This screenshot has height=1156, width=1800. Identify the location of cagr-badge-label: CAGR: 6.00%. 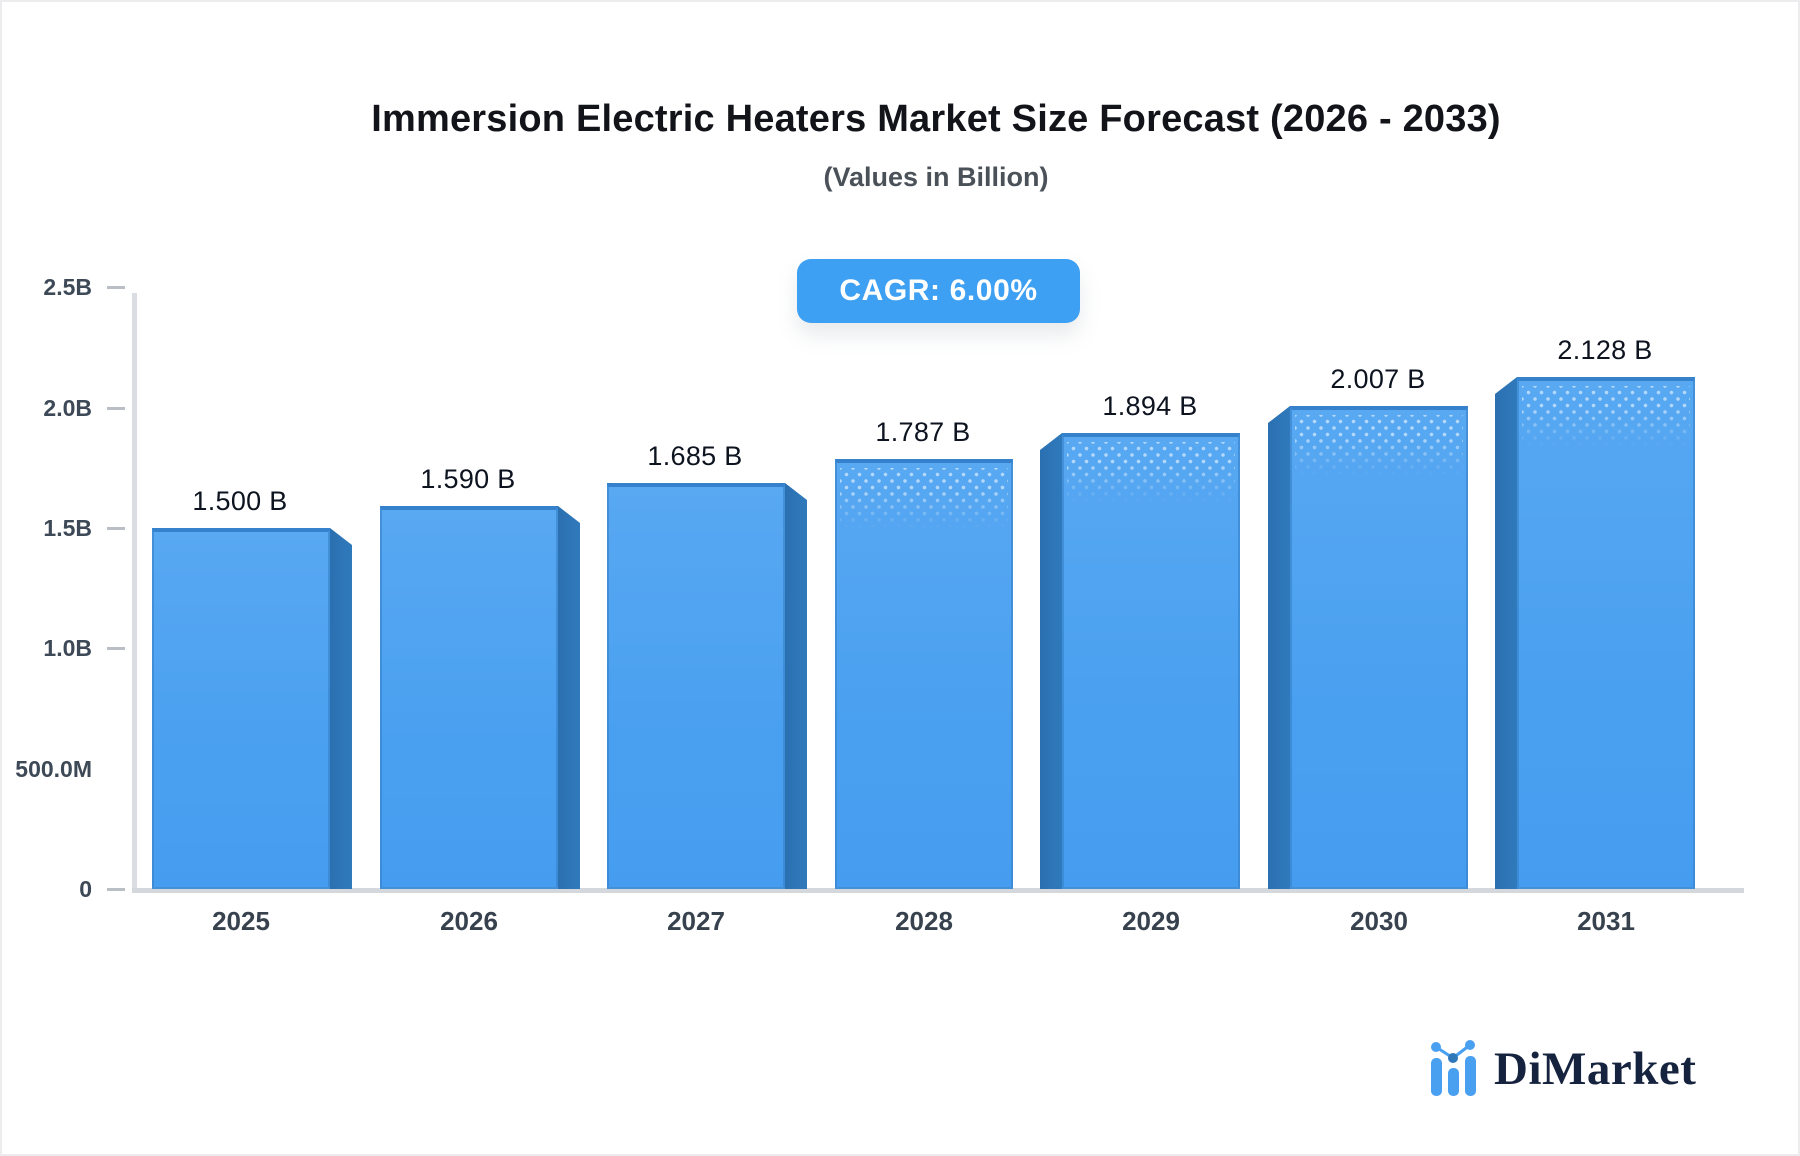
(938, 290).